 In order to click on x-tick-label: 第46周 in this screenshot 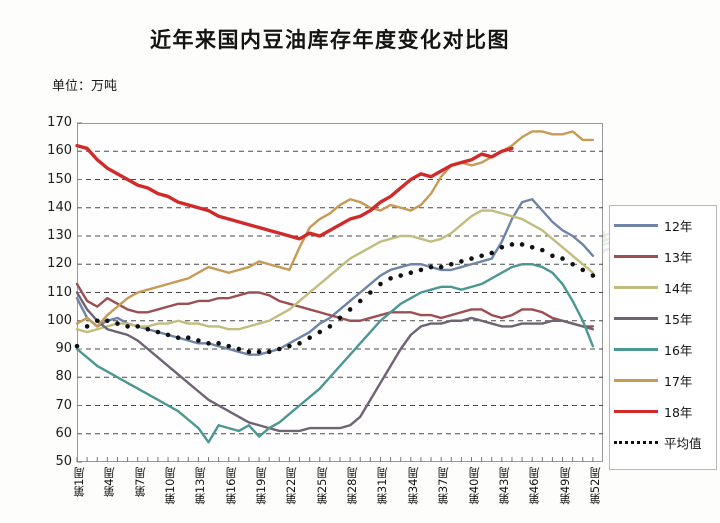, I will do `click(534, 486)`.